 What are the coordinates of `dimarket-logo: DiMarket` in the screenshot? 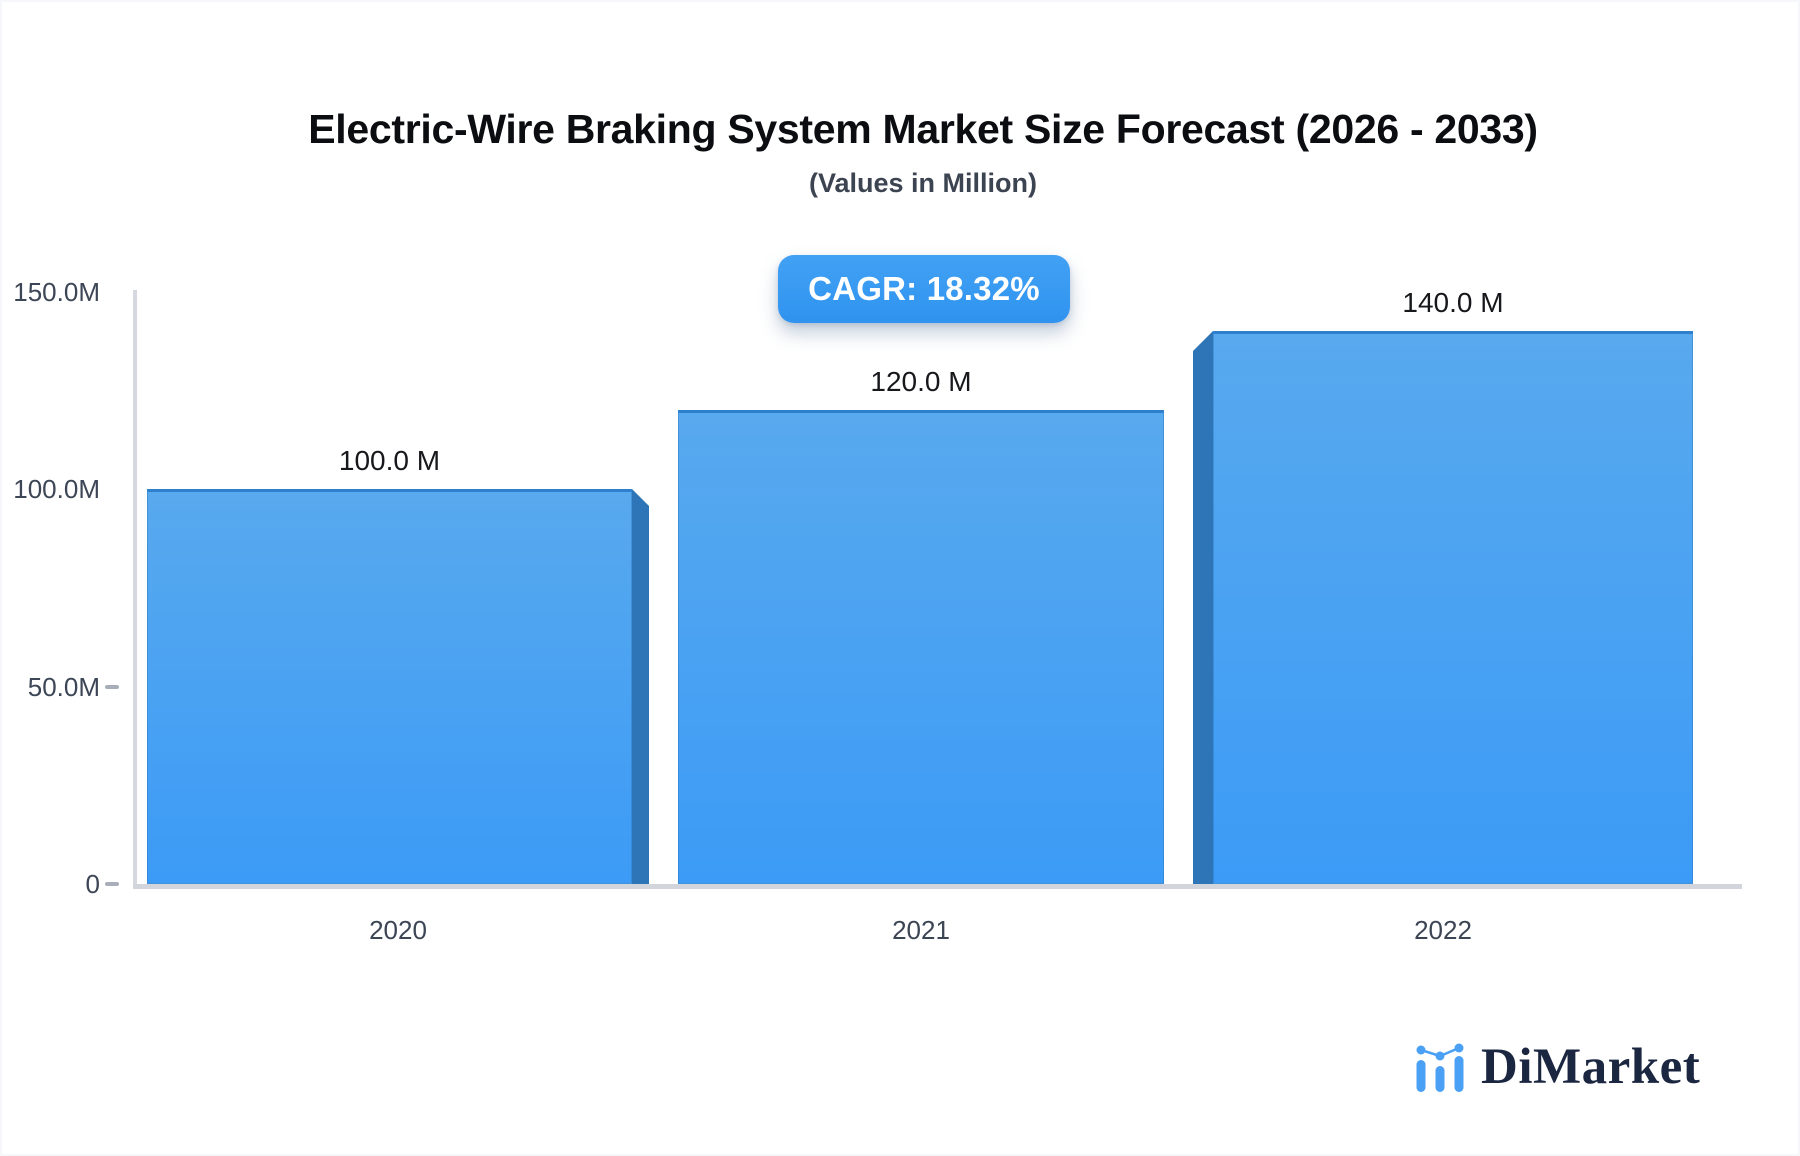 It's located at (1557, 1067).